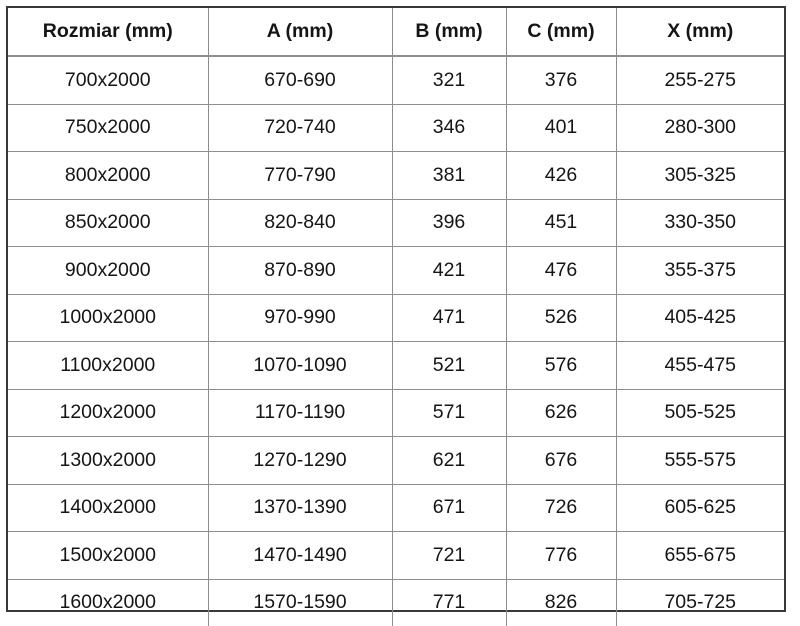  What do you see at coordinates (561, 555) in the screenshot?
I see `cell-c: 776` at bounding box center [561, 555].